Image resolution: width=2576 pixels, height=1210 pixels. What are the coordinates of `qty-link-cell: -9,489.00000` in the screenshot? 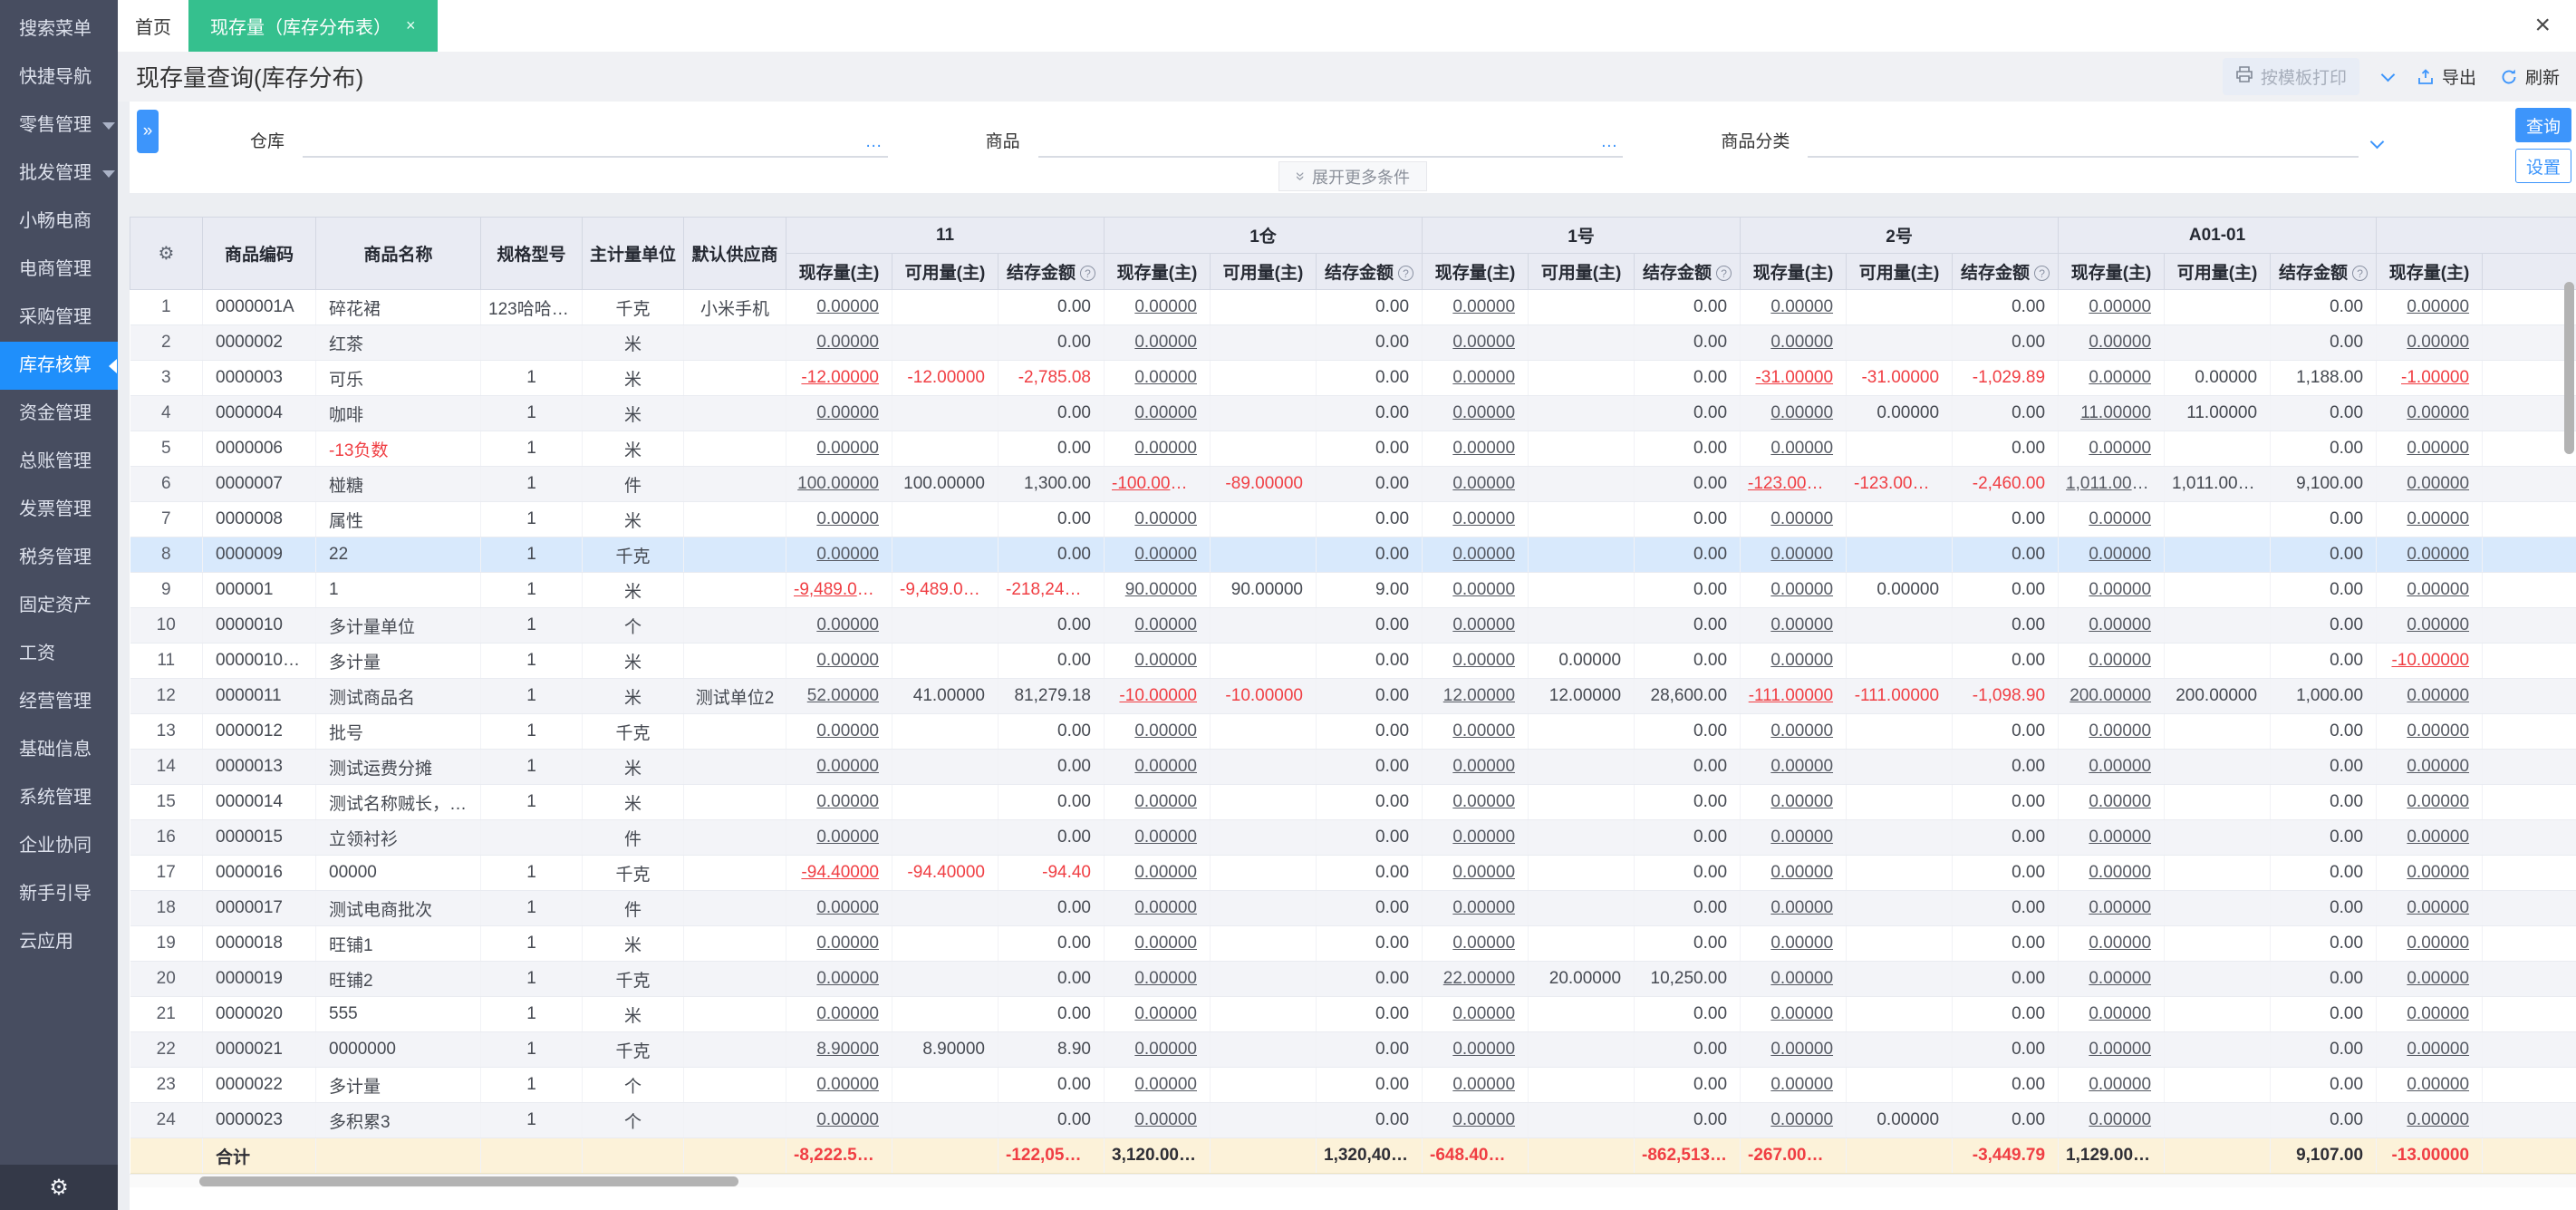 It's located at (839, 590).